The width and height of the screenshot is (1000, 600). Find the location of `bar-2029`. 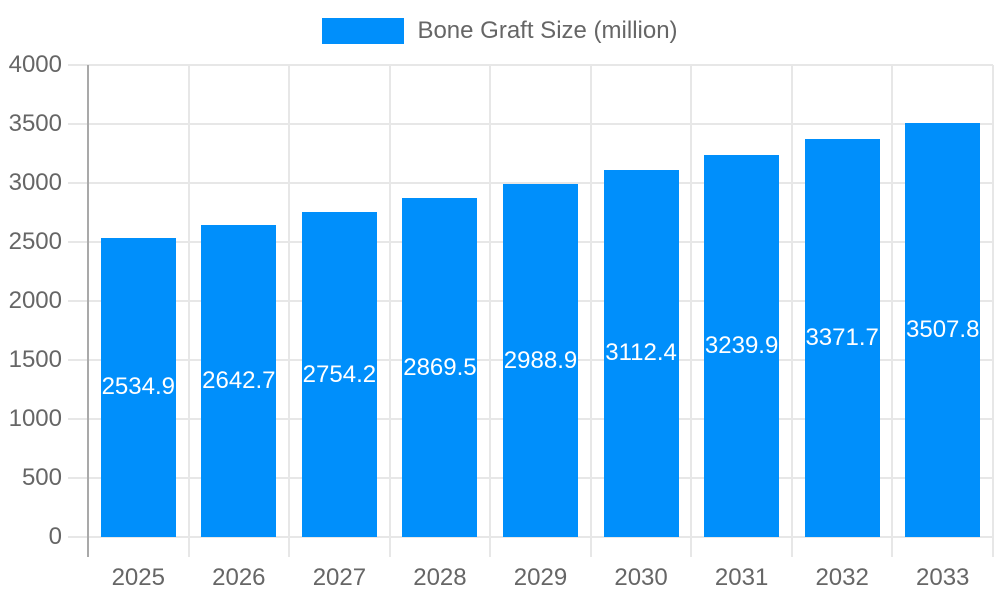

bar-2029 is located at coordinates (540, 360).